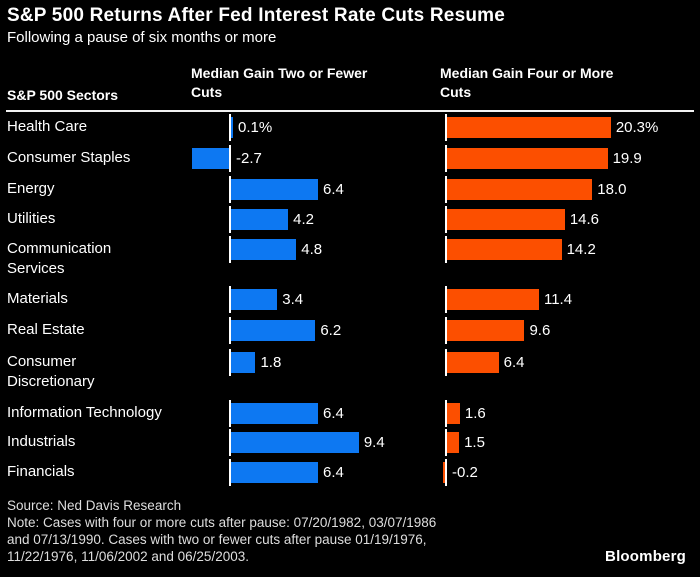 This screenshot has height=577, width=700. I want to click on sector-label: Materials, so click(37, 298).